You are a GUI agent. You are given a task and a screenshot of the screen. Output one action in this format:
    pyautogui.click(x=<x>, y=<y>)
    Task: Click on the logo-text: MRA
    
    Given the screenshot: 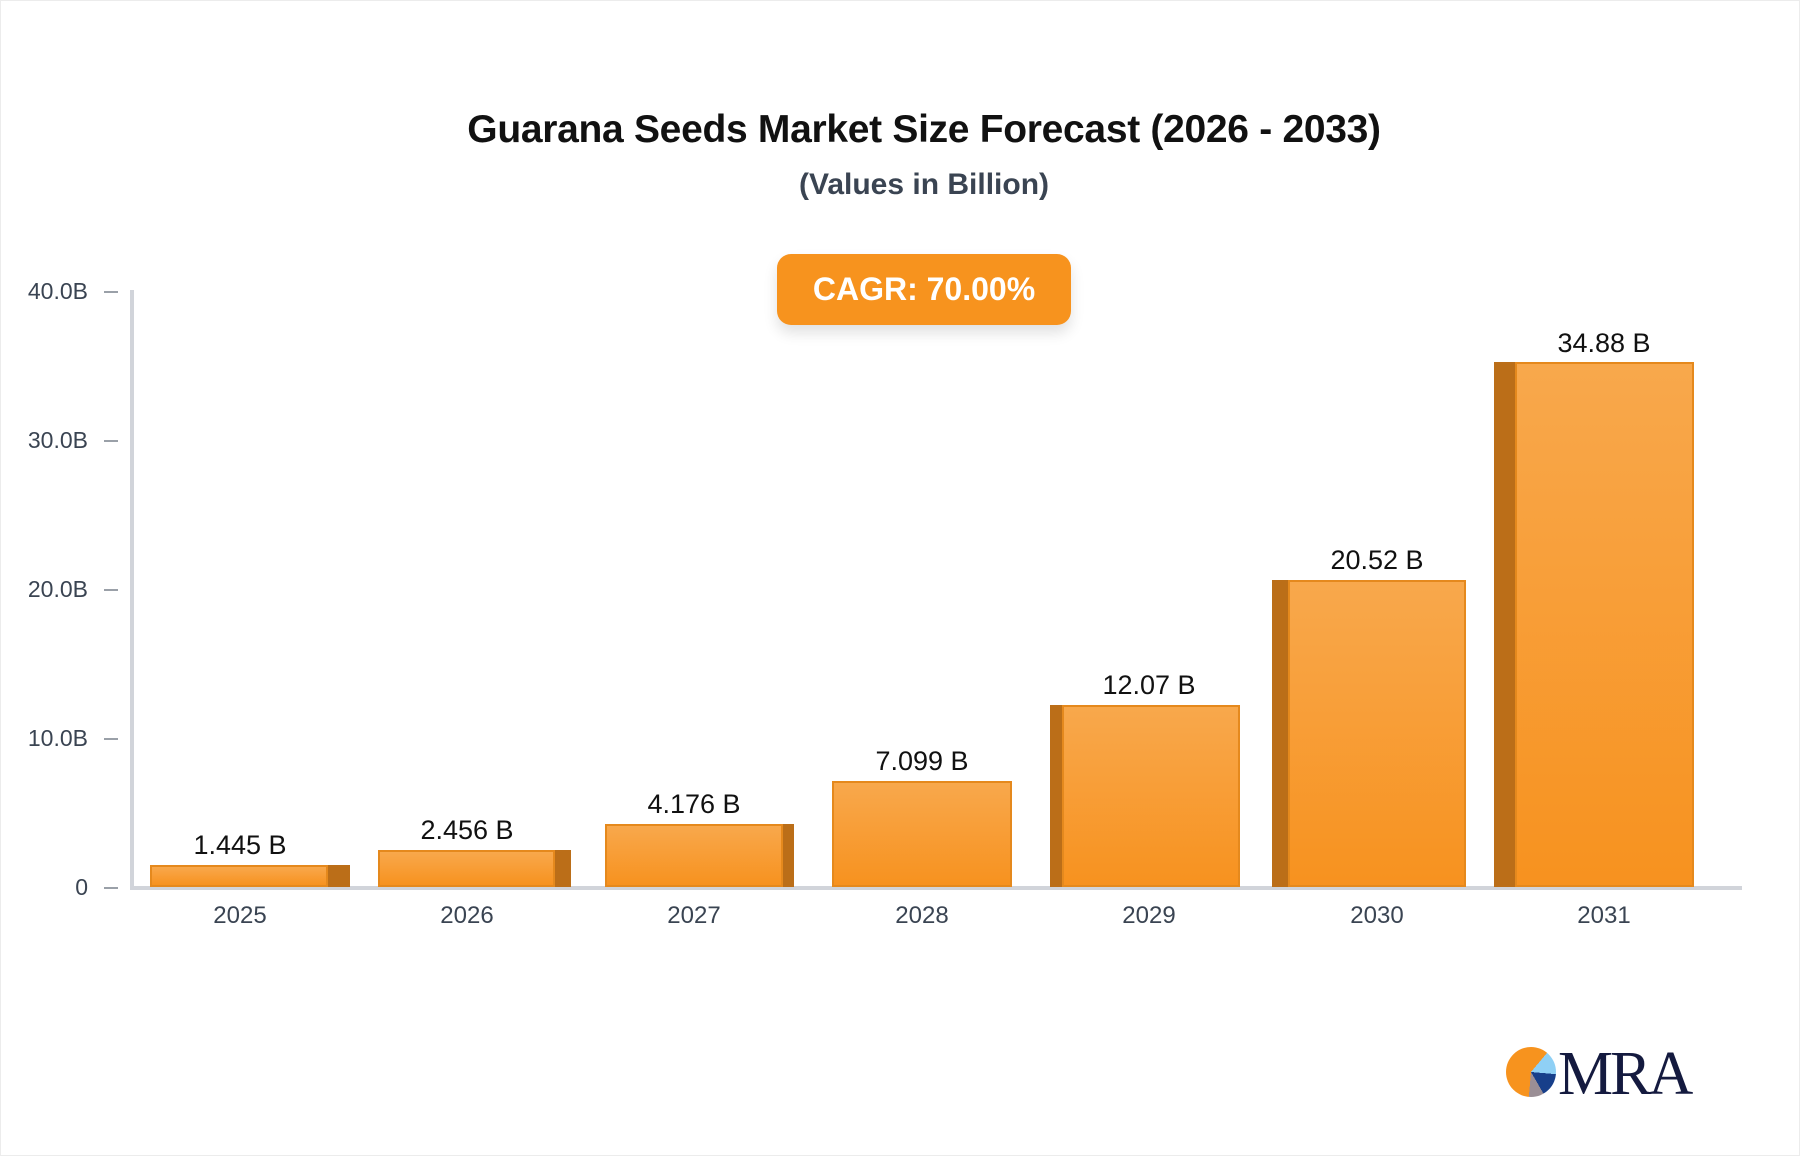 What is the action you would take?
    pyautogui.click(x=1625, y=1074)
    